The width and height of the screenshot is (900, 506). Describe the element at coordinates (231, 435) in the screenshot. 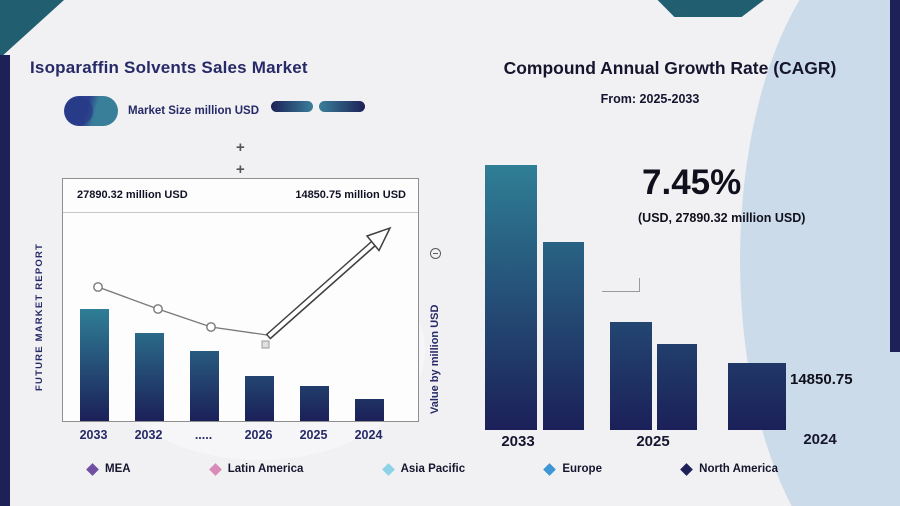

I see `x-axis-labels: 2033 2032..... 2026 2025 2024` at that location.